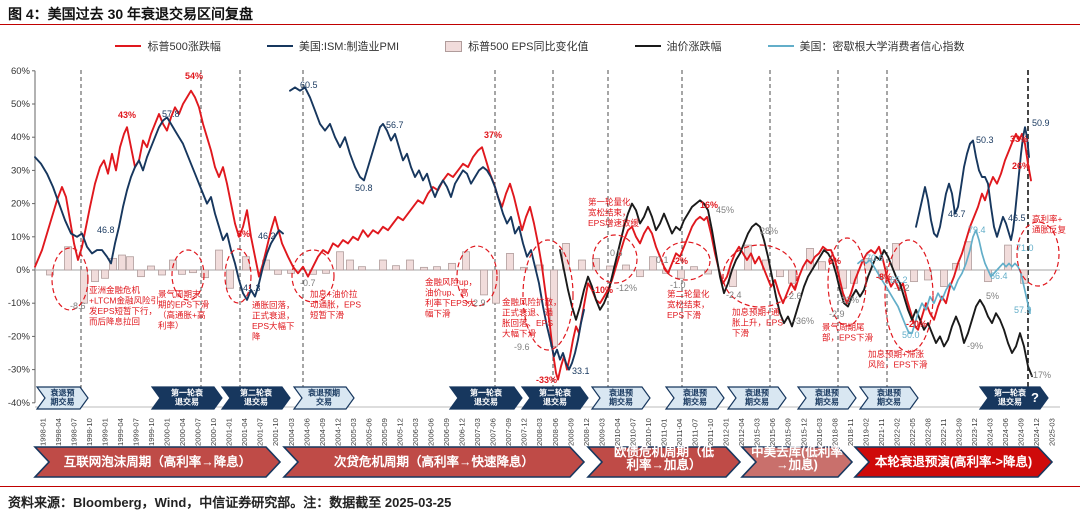 The width and height of the screenshot is (1080, 515). What do you see at coordinates (850, 432) in the screenshot?
I see `x-axis-tick-label: 2018-11` at bounding box center [850, 432].